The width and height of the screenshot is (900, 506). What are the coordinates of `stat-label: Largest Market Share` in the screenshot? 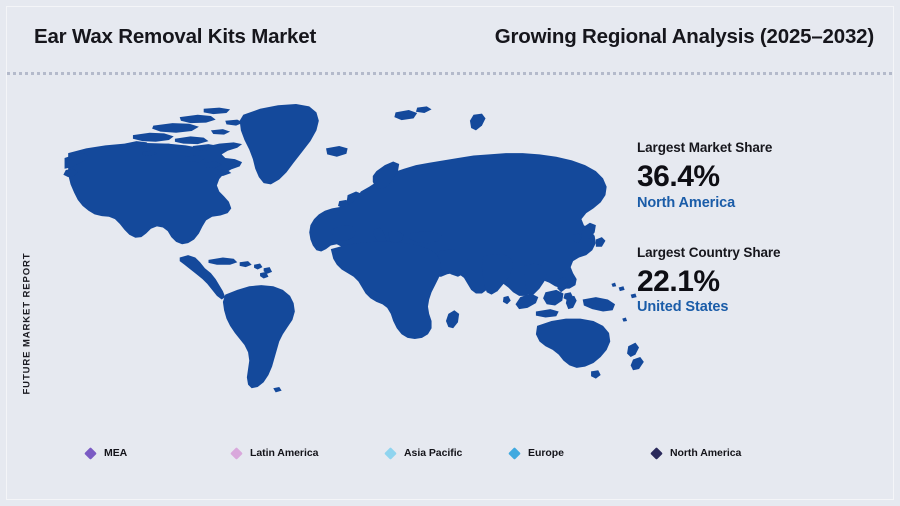 It's located at (705, 147).